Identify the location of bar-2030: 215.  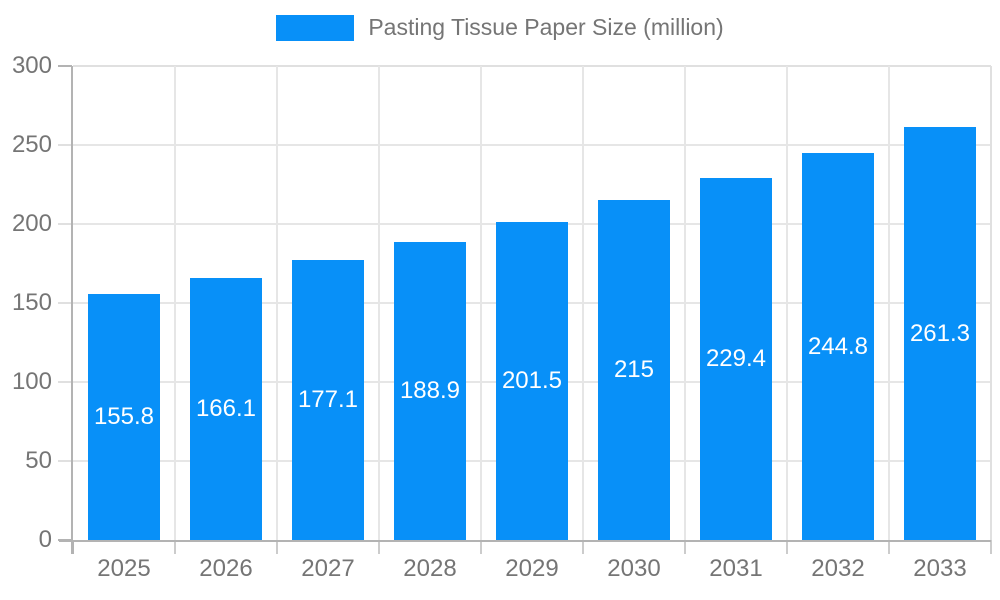
(633, 370).